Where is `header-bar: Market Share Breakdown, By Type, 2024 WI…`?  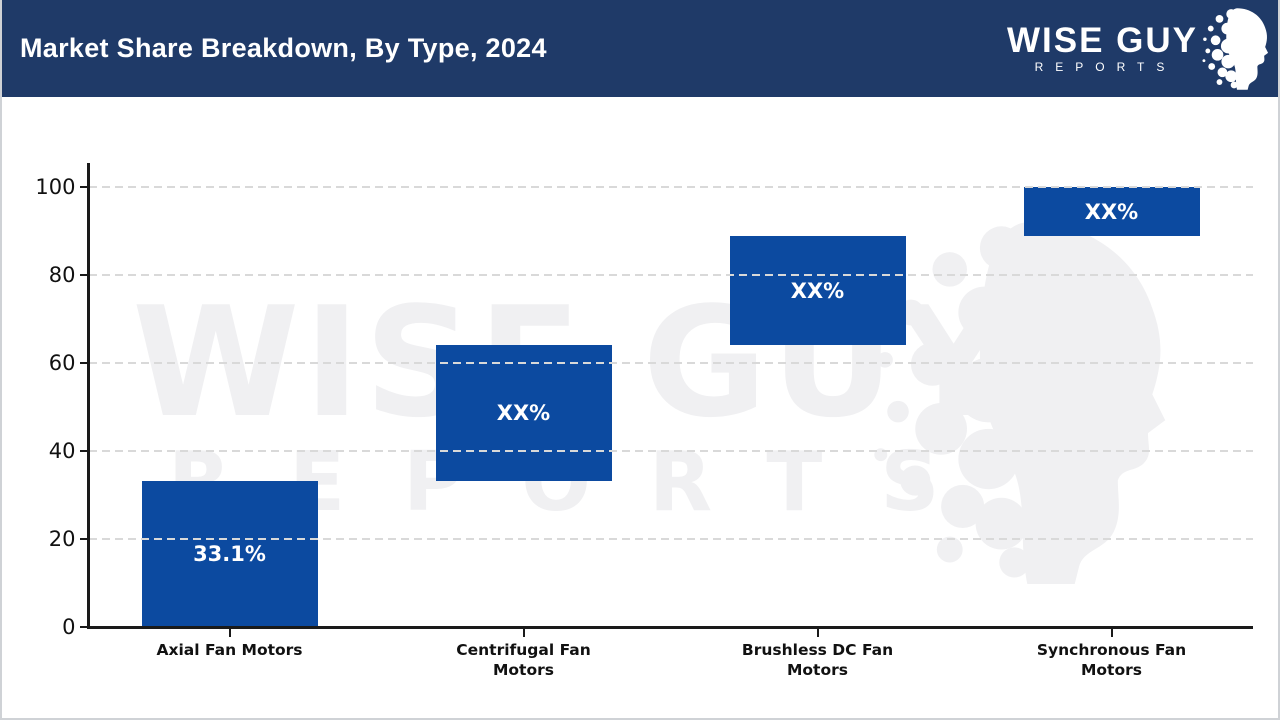 header-bar: Market Share Breakdown, By Type, 2024 WI… is located at coordinates (640, 48).